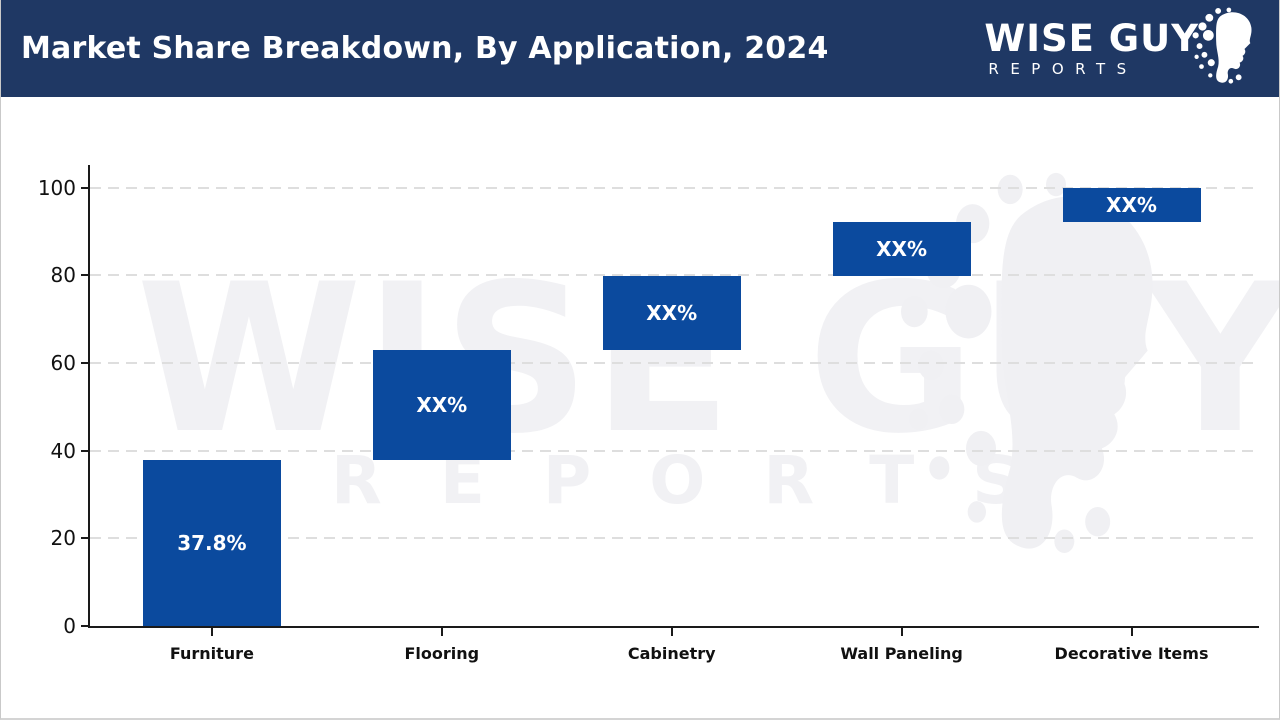 This screenshot has width=1280, height=720. I want to click on logo-face-icon, so click(1222, 45).